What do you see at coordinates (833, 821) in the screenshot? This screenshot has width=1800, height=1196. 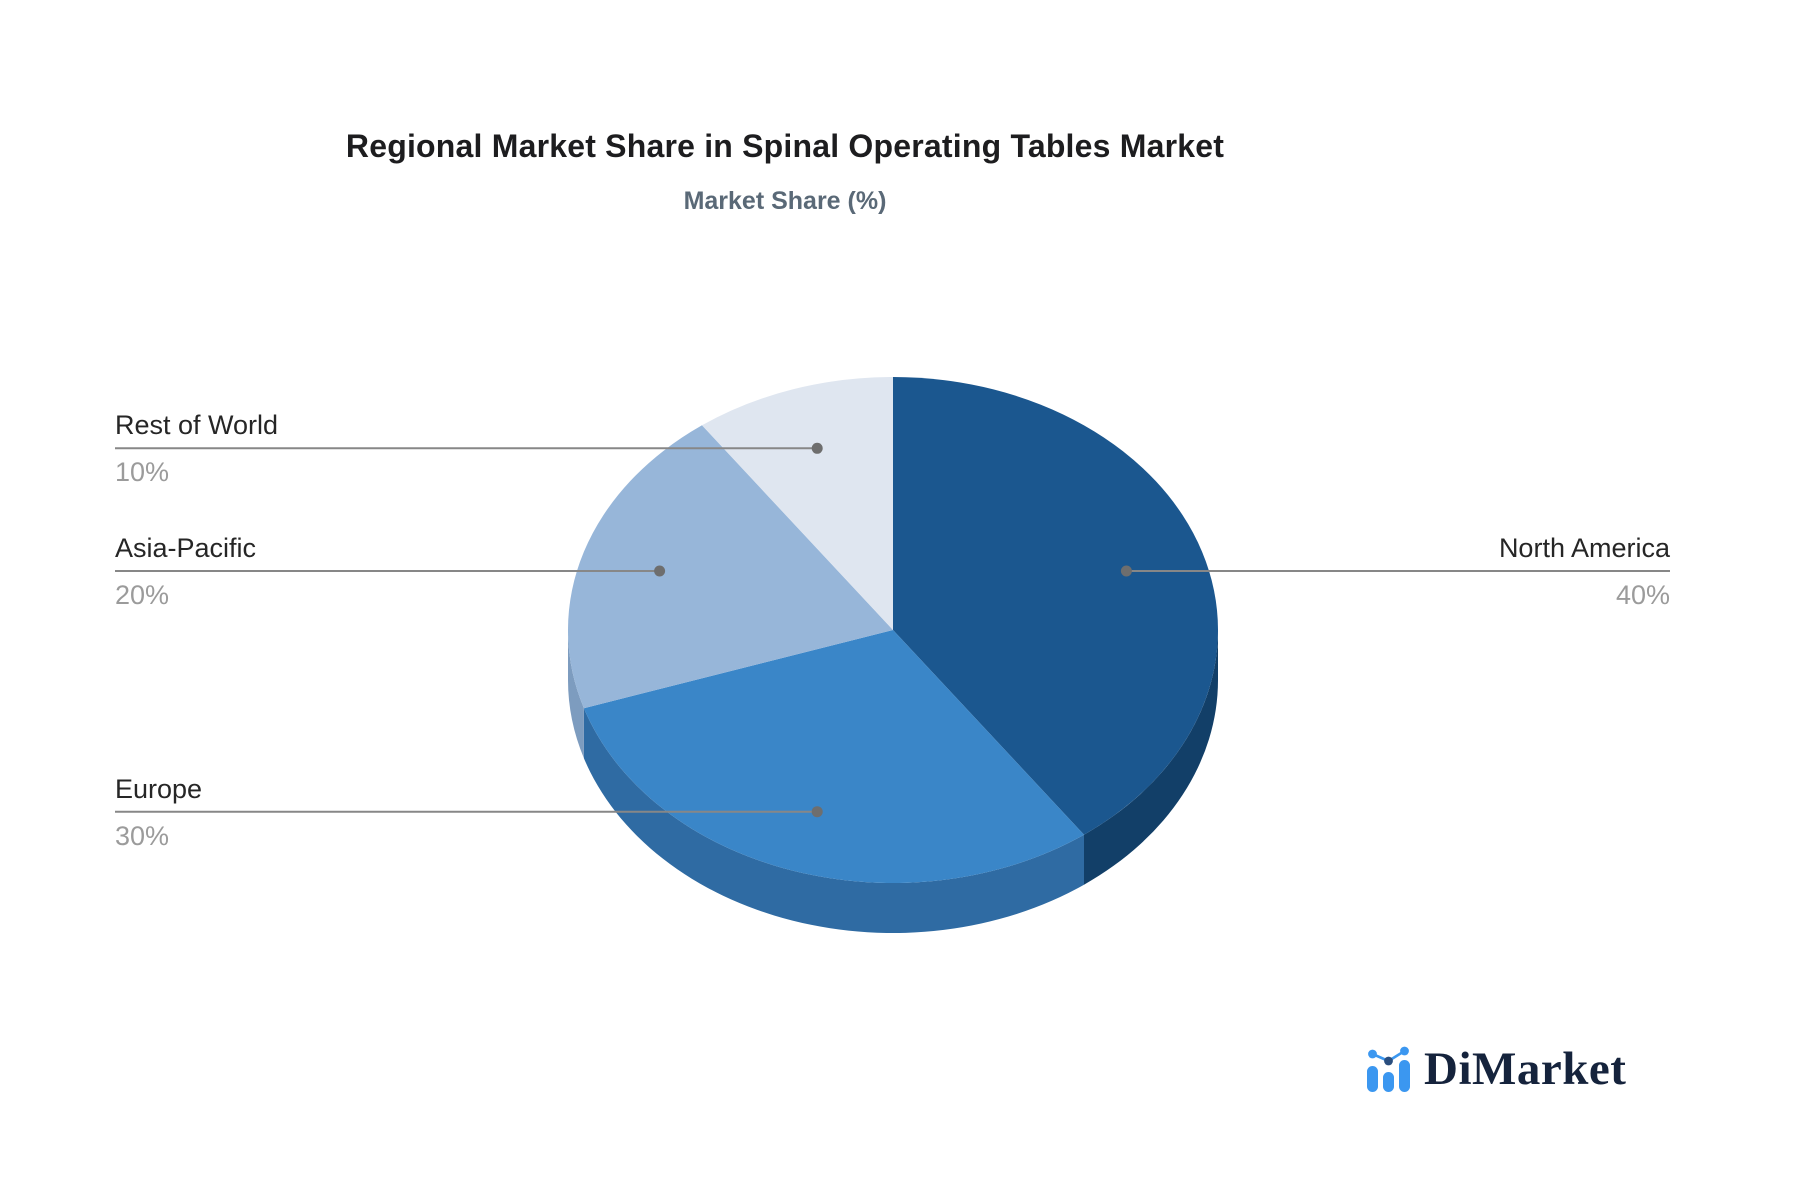 I see `pie-slice-side-europe` at bounding box center [833, 821].